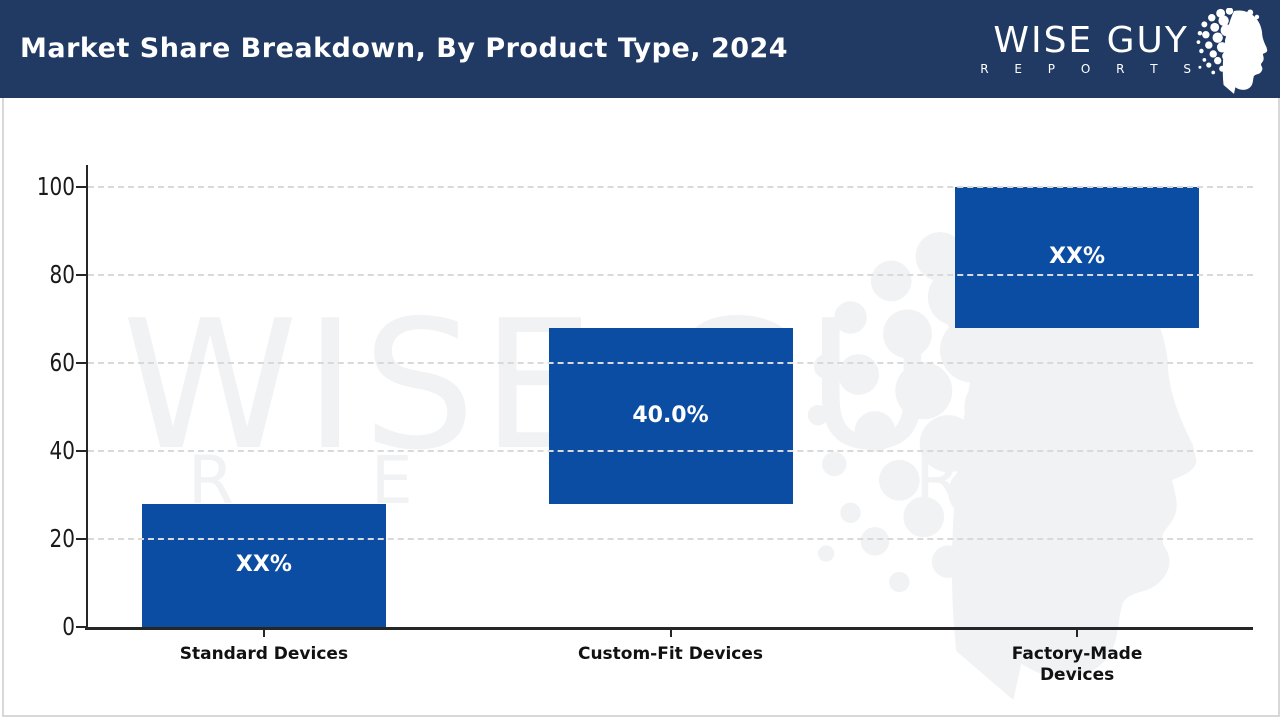 The width and height of the screenshot is (1280, 720). What do you see at coordinates (87, 397) in the screenshot?
I see `y-axis-spine` at bounding box center [87, 397].